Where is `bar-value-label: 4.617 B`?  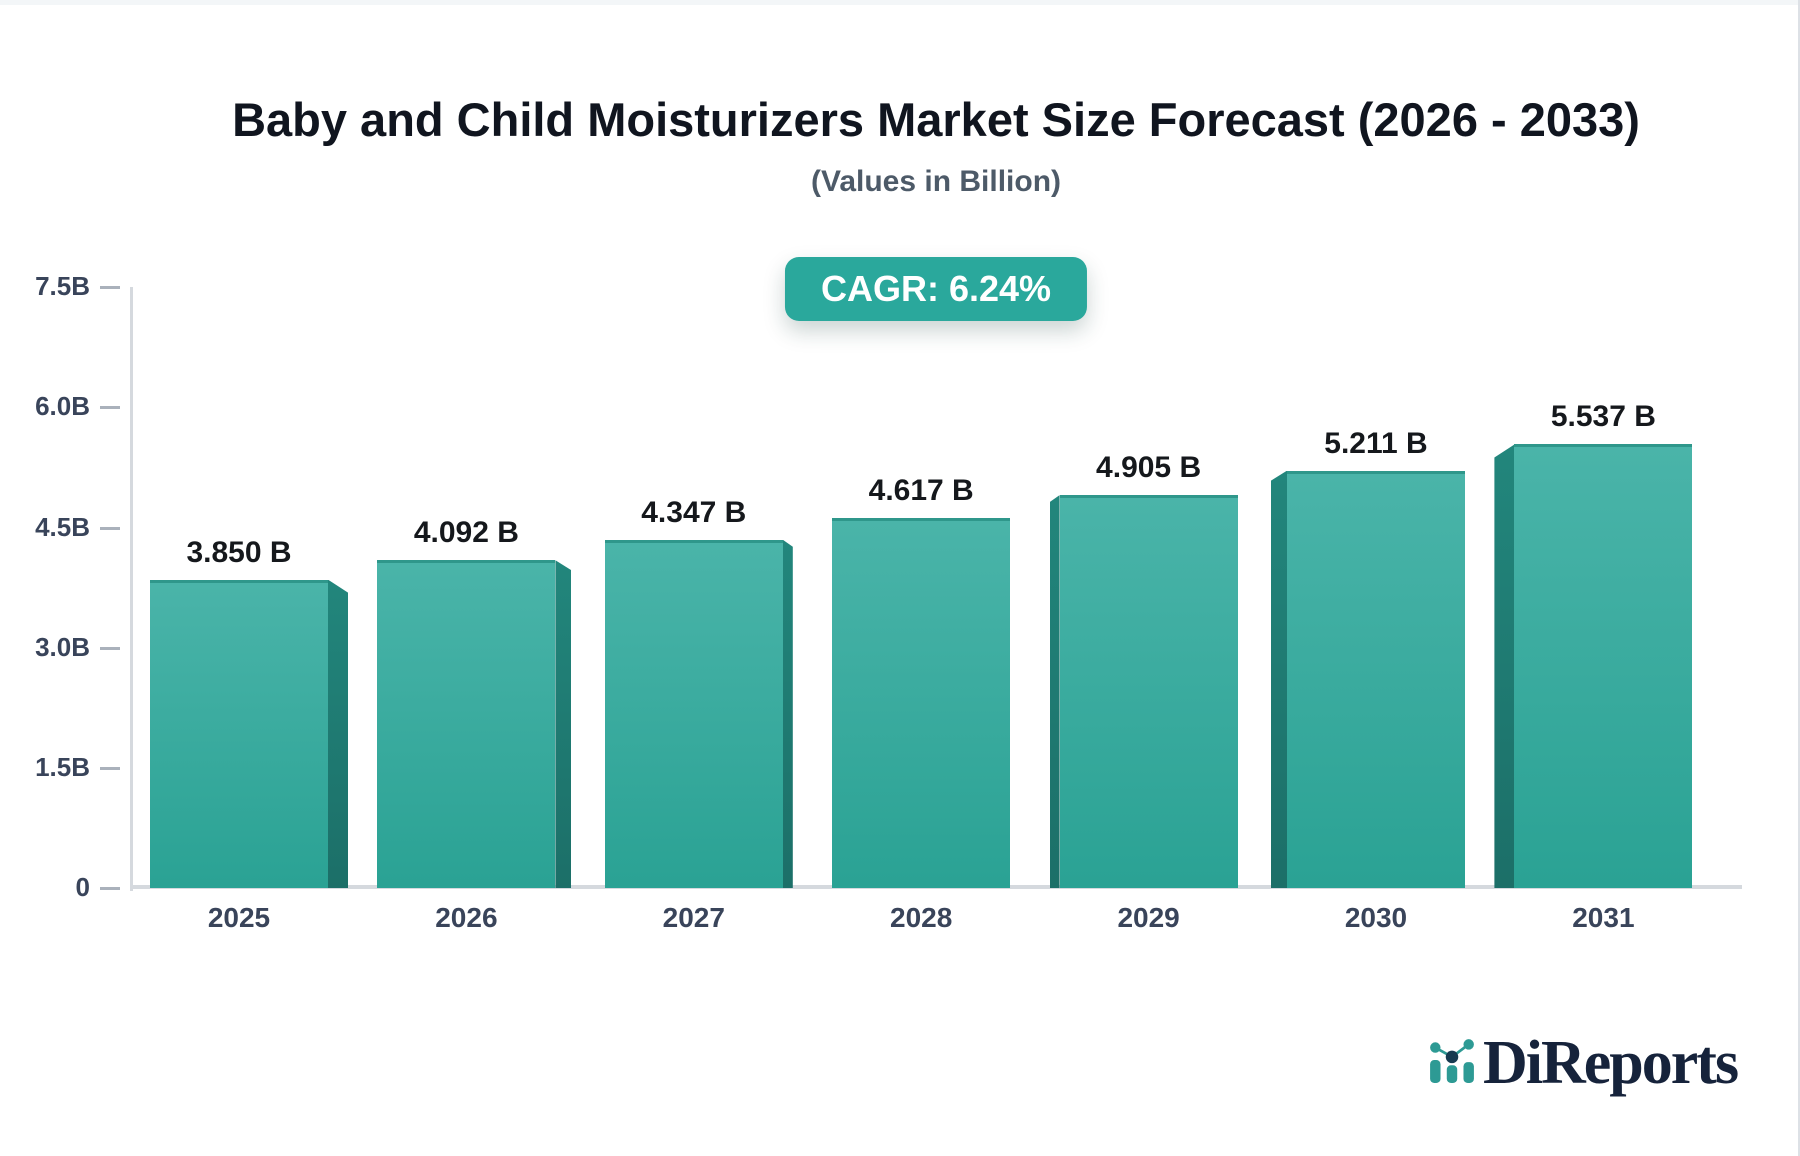
bar-value-label: 4.617 B is located at coordinates (921, 491).